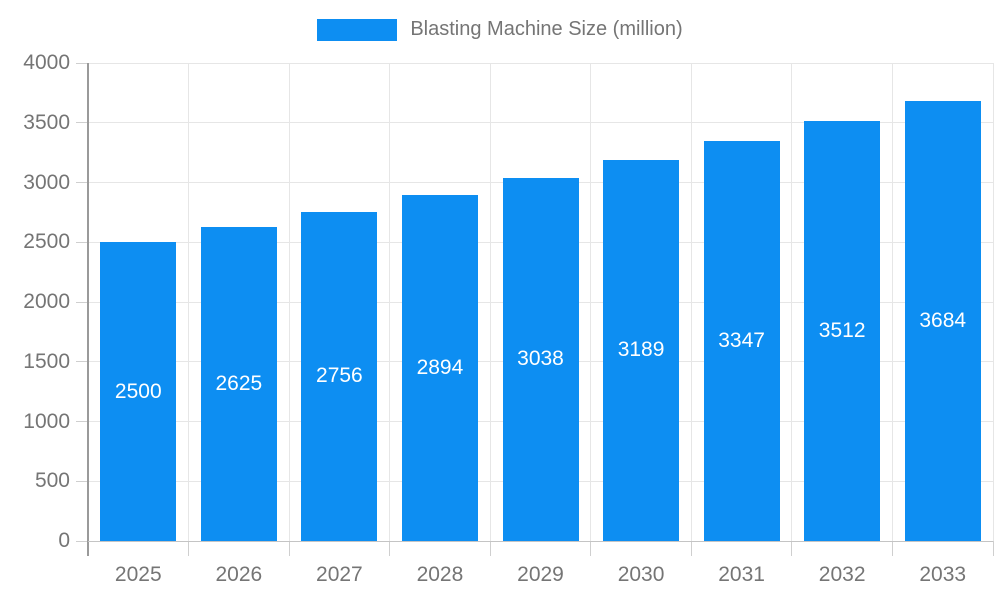 This screenshot has width=1000, height=600. I want to click on y-tick-label: 2000, so click(46, 301).